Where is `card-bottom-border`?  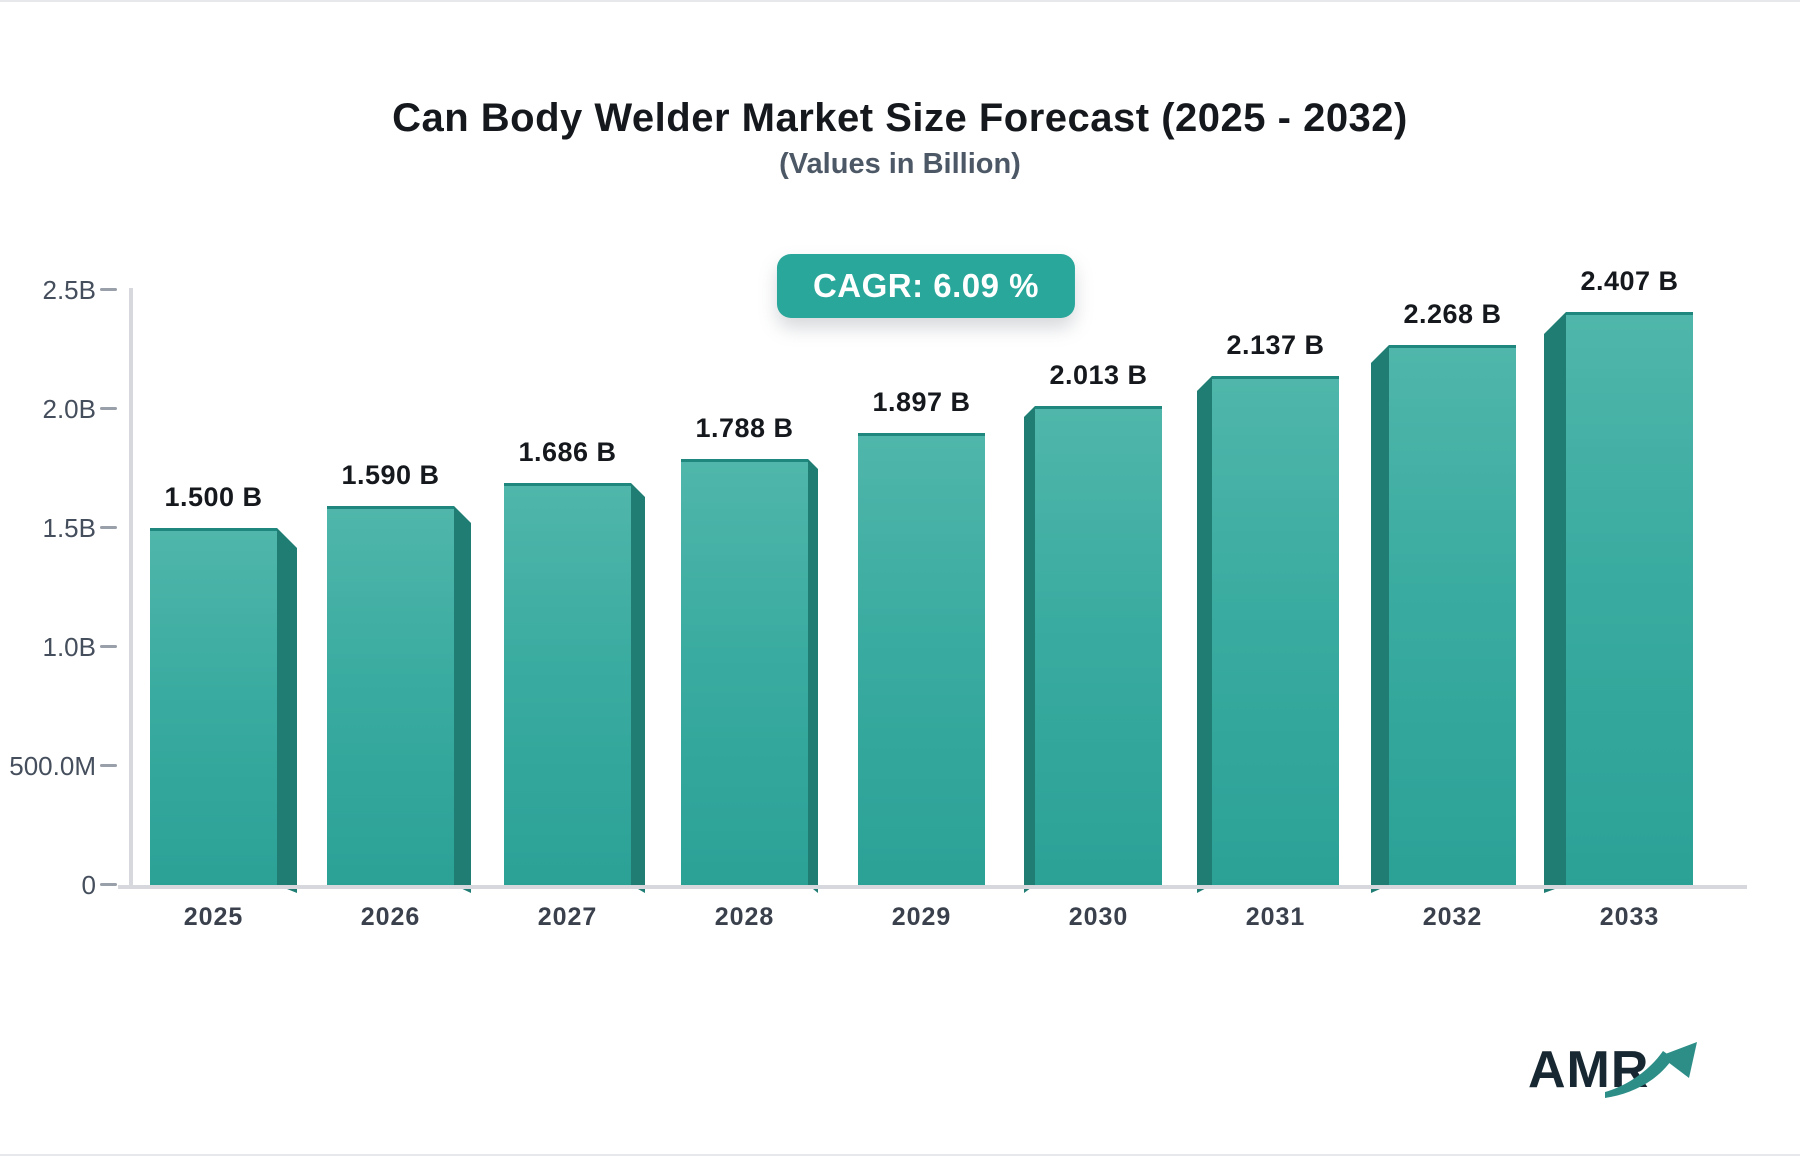
card-bottom-border is located at coordinates (900, 1155).